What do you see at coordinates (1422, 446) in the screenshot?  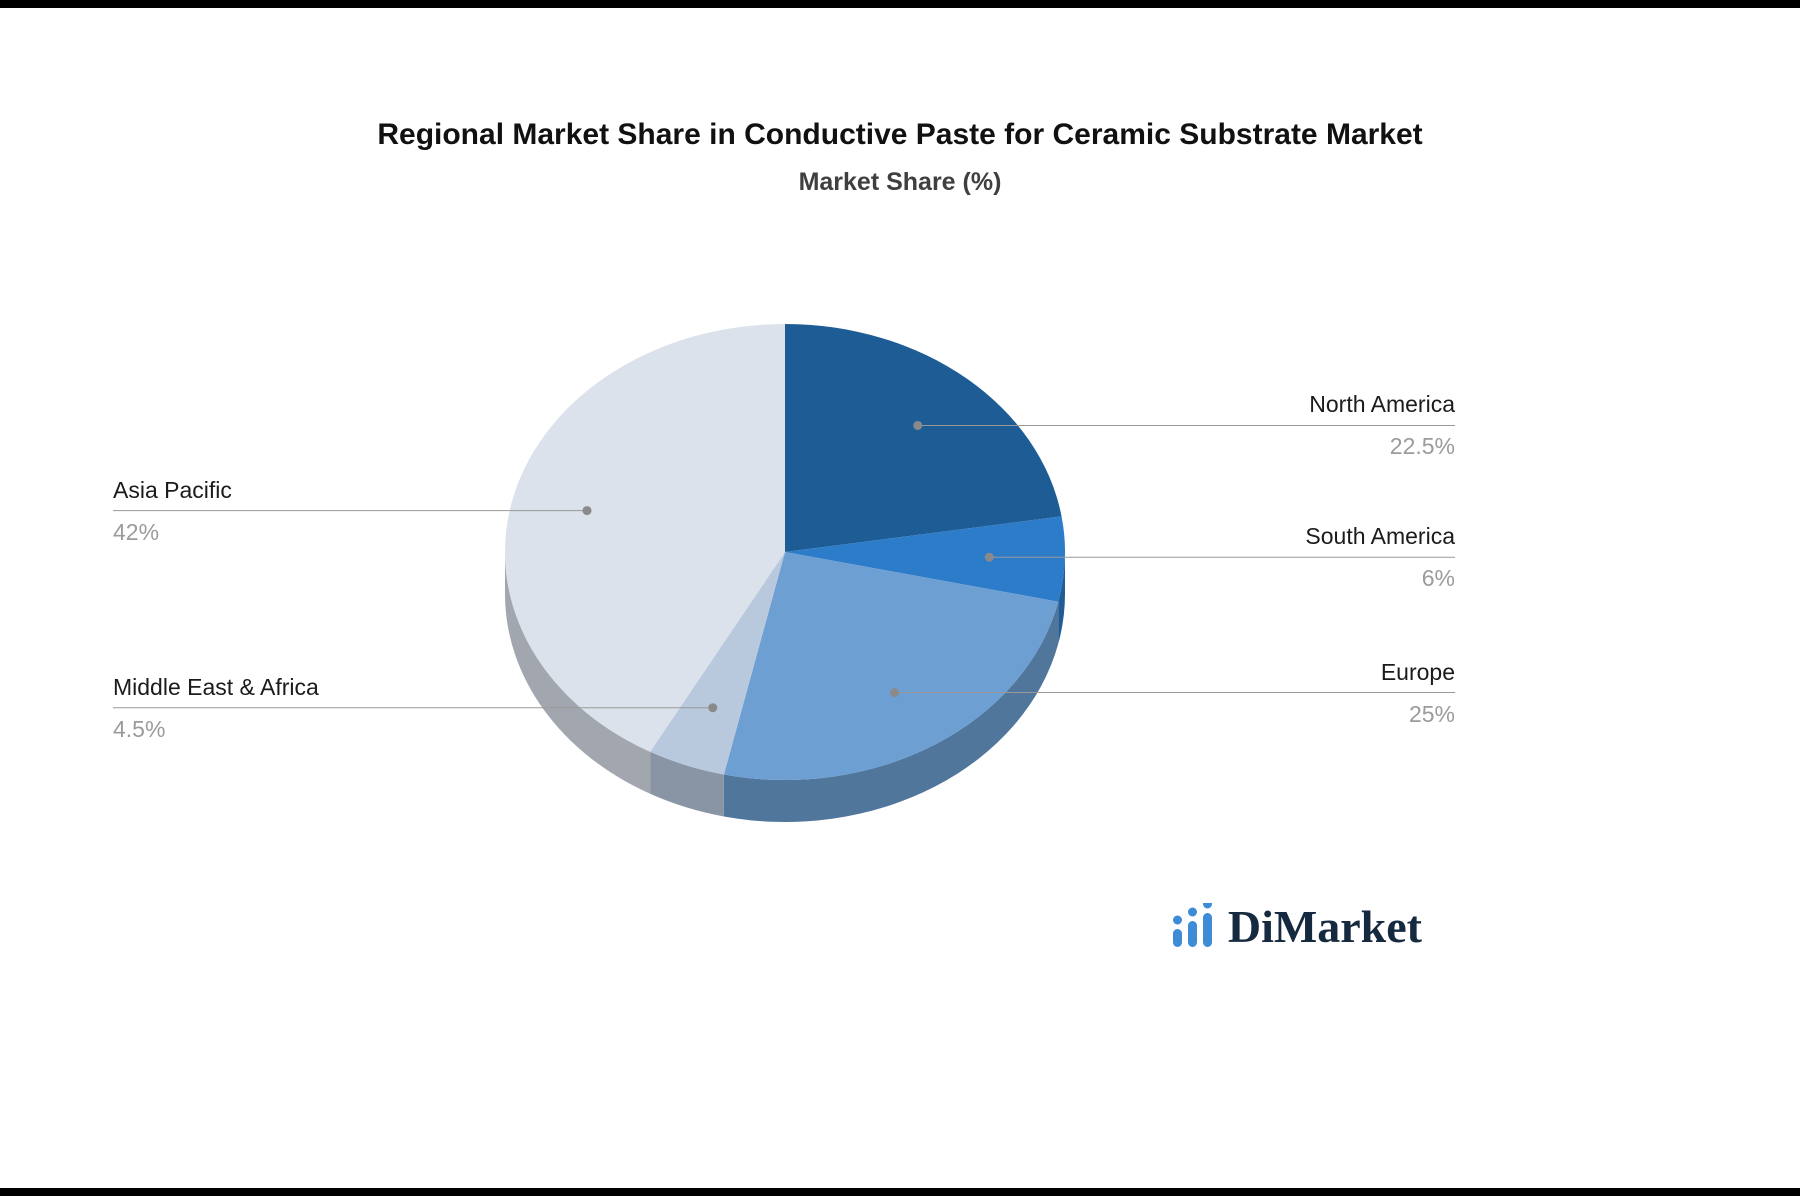 I see `callout-value: 22.5%` at bounding box center [1422, 446].